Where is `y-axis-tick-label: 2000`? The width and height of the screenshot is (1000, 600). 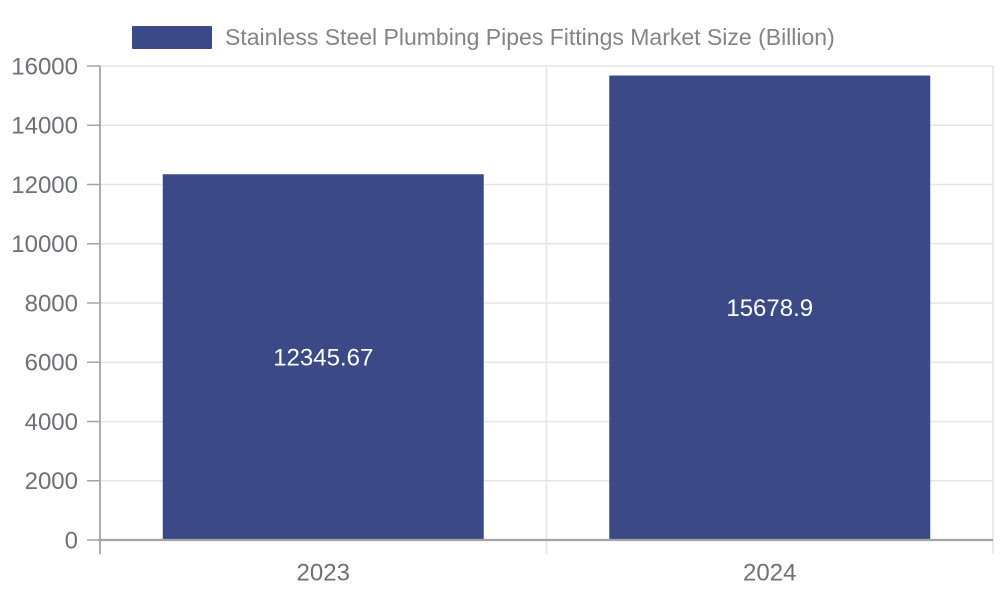
y-axis-tick-label: 2000 is located at coordinates (51, 481).